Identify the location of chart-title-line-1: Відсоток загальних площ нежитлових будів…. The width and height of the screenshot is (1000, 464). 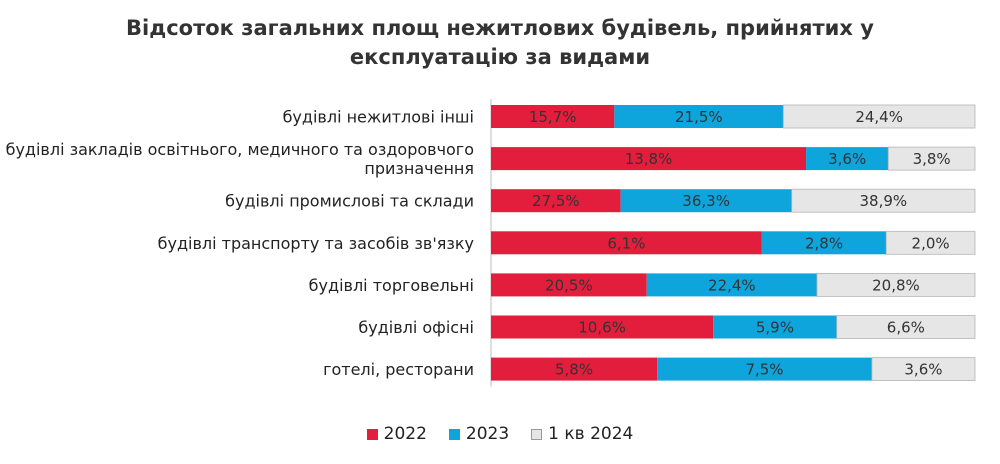
(500, 28).